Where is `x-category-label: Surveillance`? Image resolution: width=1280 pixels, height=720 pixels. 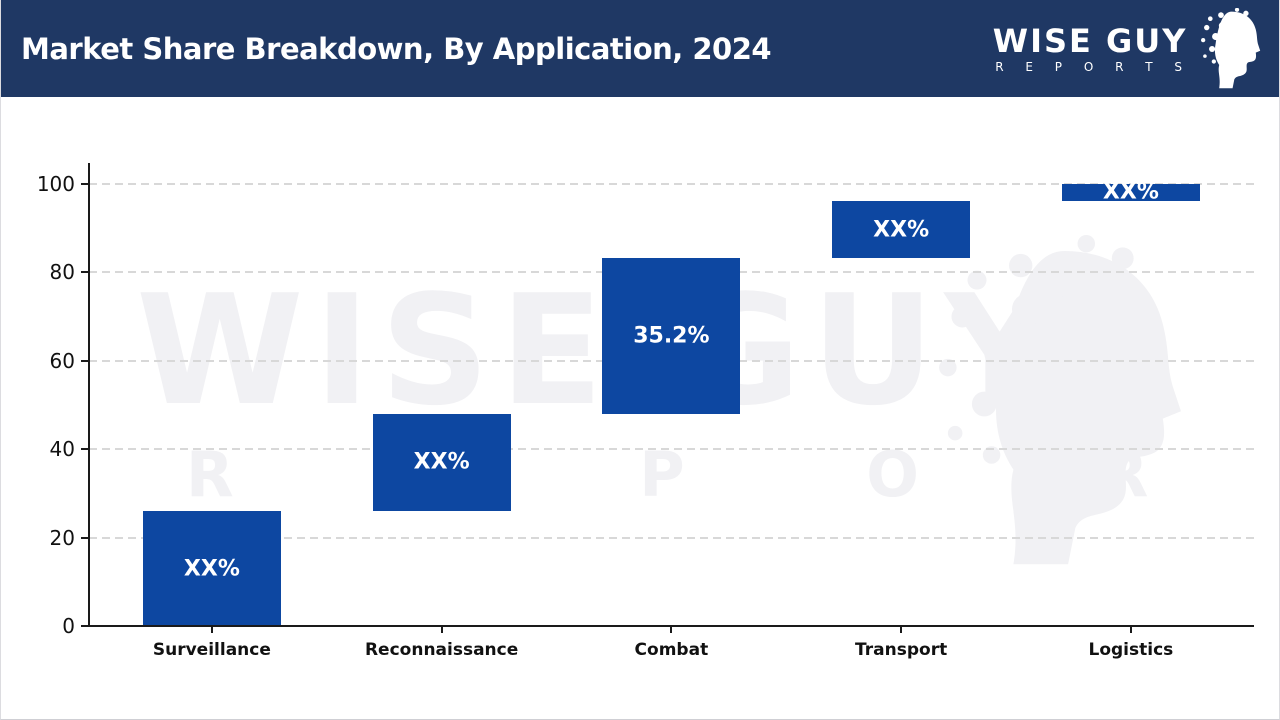
x-category-label: Surveillance is located at coordinates (211, 650).